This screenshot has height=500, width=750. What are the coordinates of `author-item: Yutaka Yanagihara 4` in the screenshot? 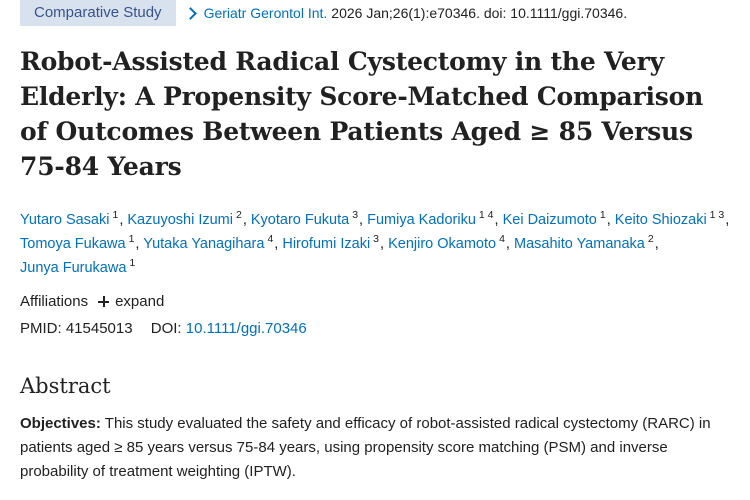 It's located at (208, 242).